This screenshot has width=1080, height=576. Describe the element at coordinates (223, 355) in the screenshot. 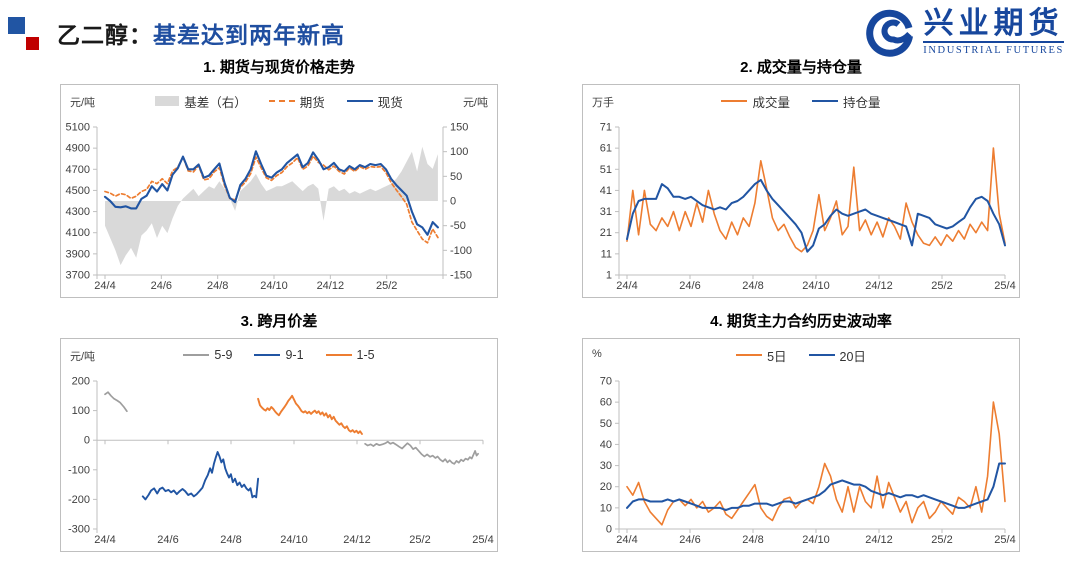

I see `legend-label: 5-9` at that location.